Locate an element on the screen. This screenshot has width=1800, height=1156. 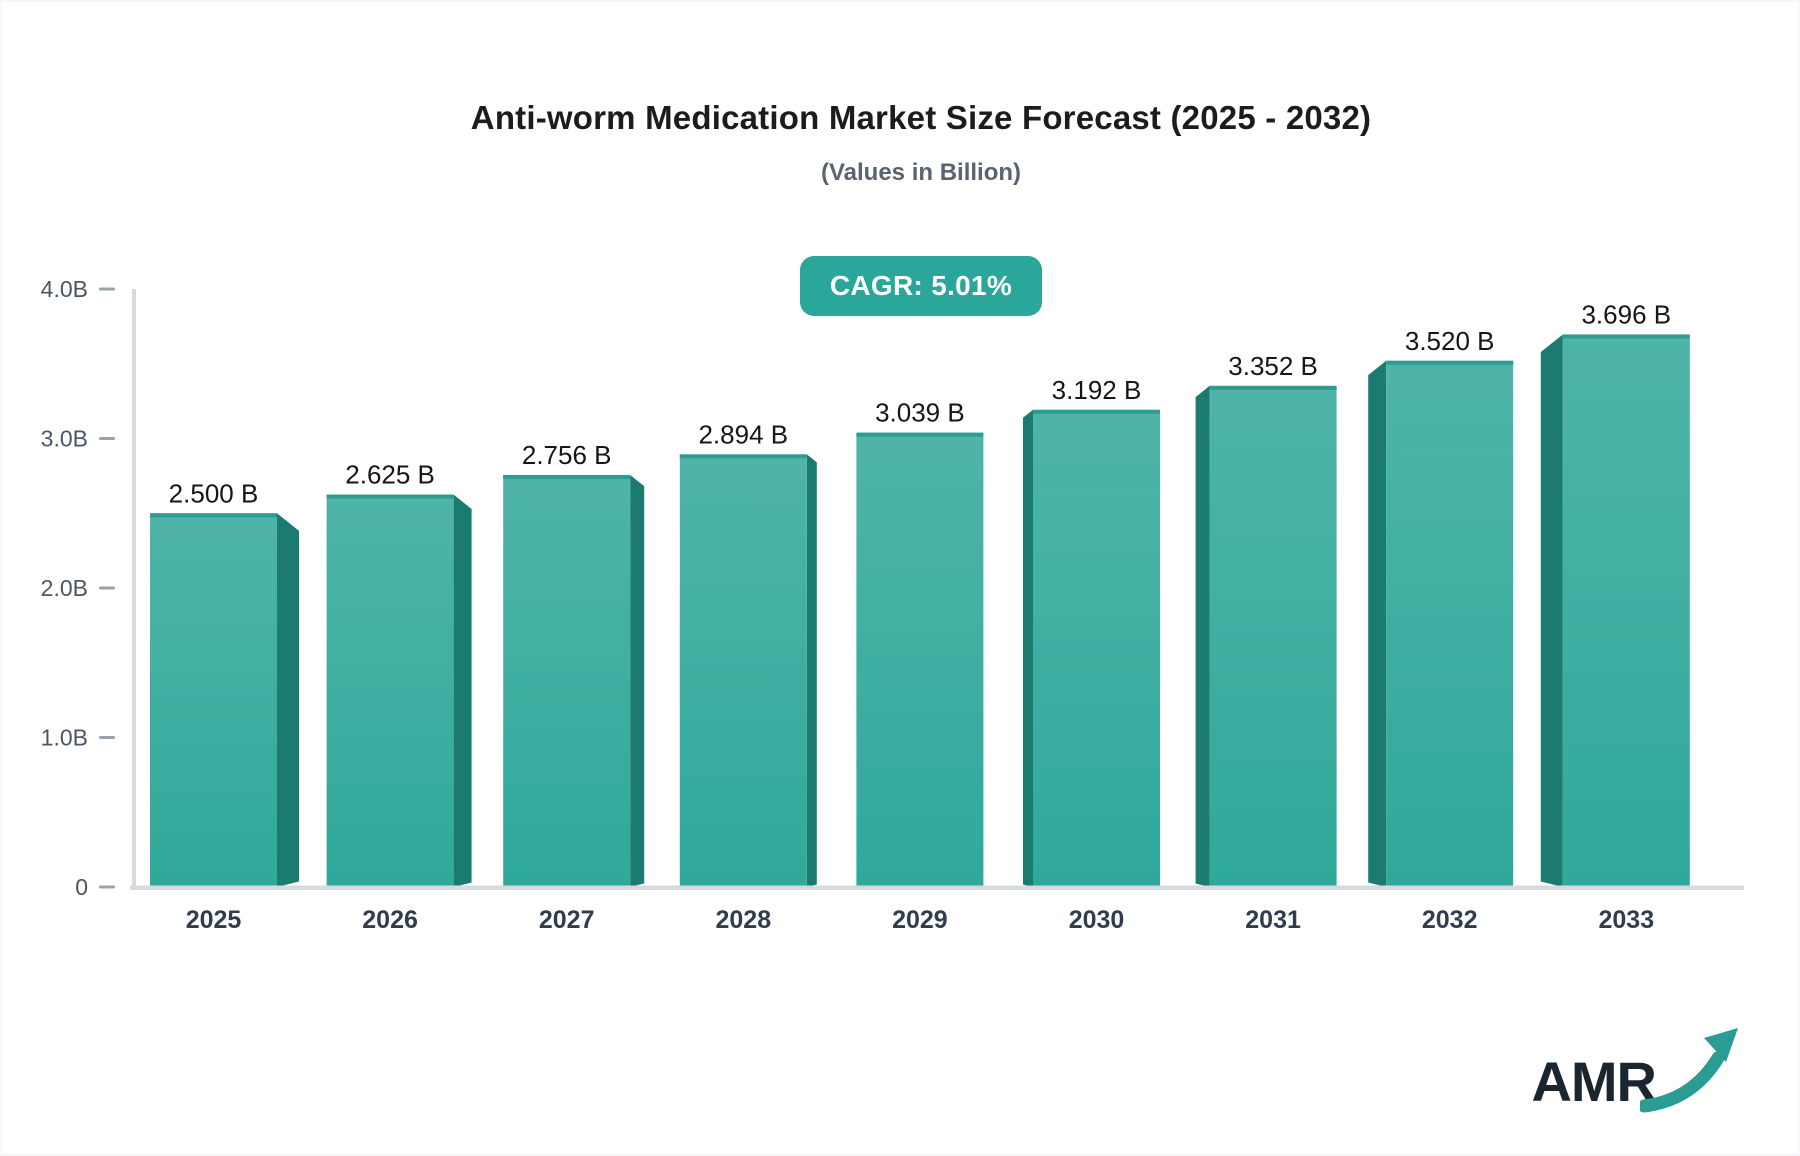
bar-group-2032: 3.520 B 2032 is located at coordinates (1441, 630).